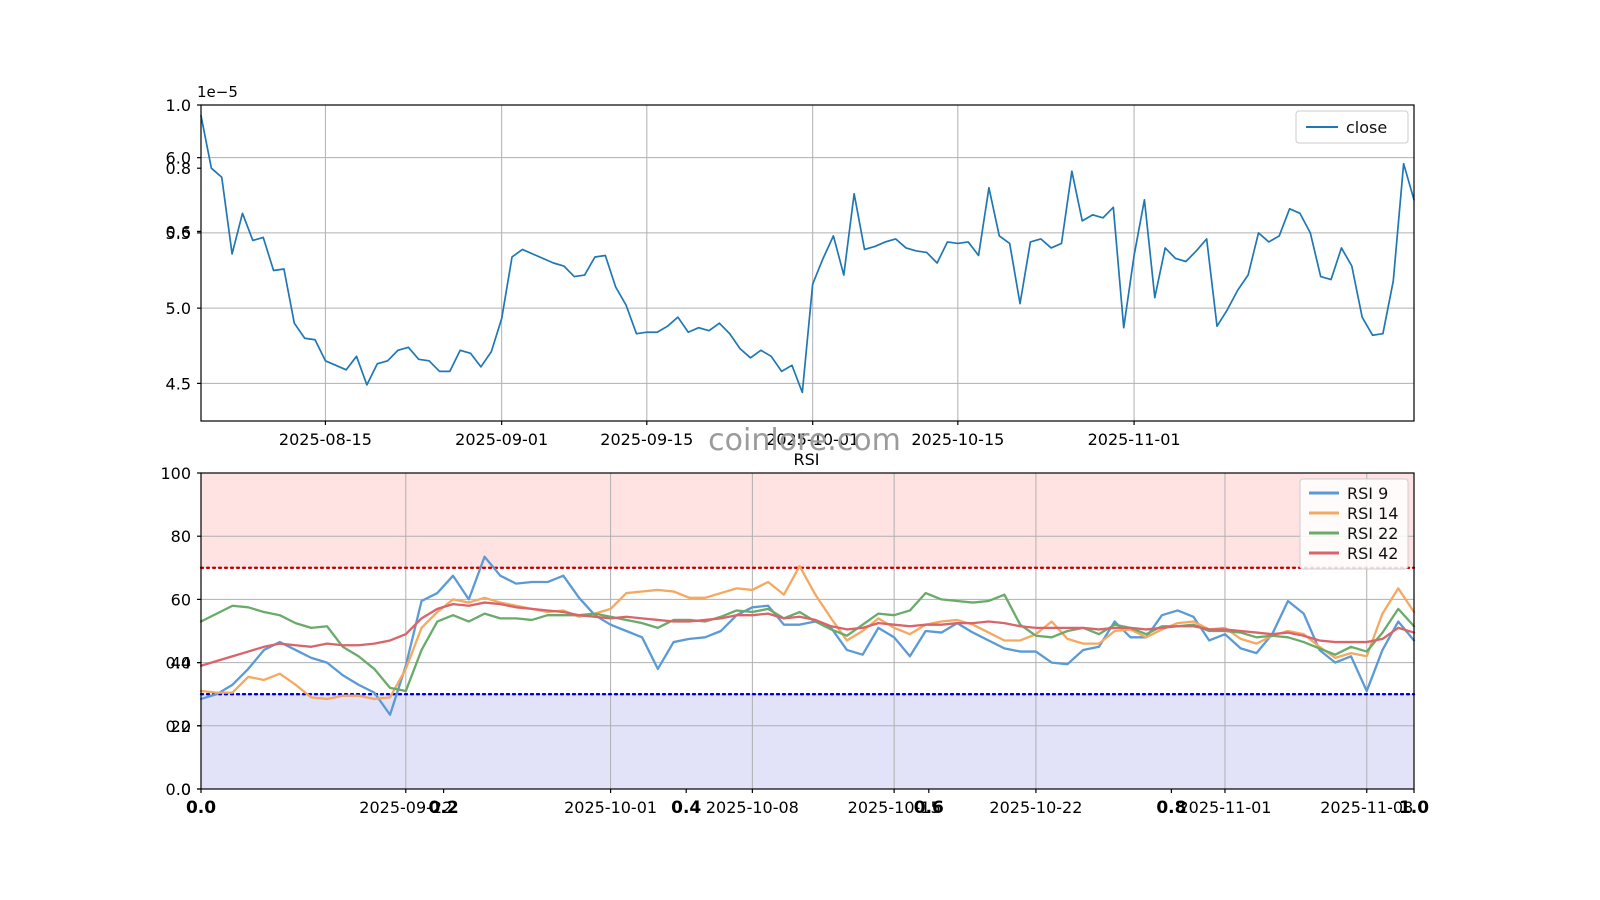  Describe the element at coordinates (178, 168) in the screenshot. I see `price-secondary-ytick-label: 0.8` at that location.